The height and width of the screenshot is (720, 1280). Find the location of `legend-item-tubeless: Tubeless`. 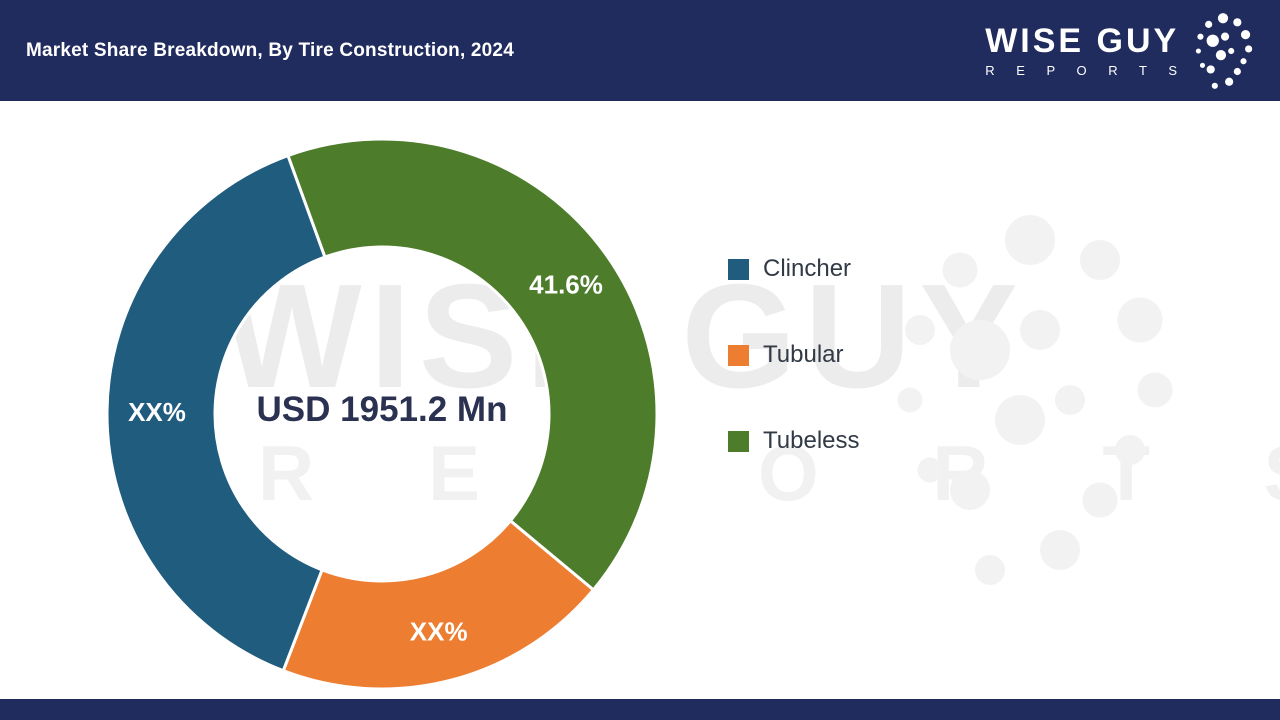

legend-item-tubeless: Tubeless is located at coordinates (794, 441).